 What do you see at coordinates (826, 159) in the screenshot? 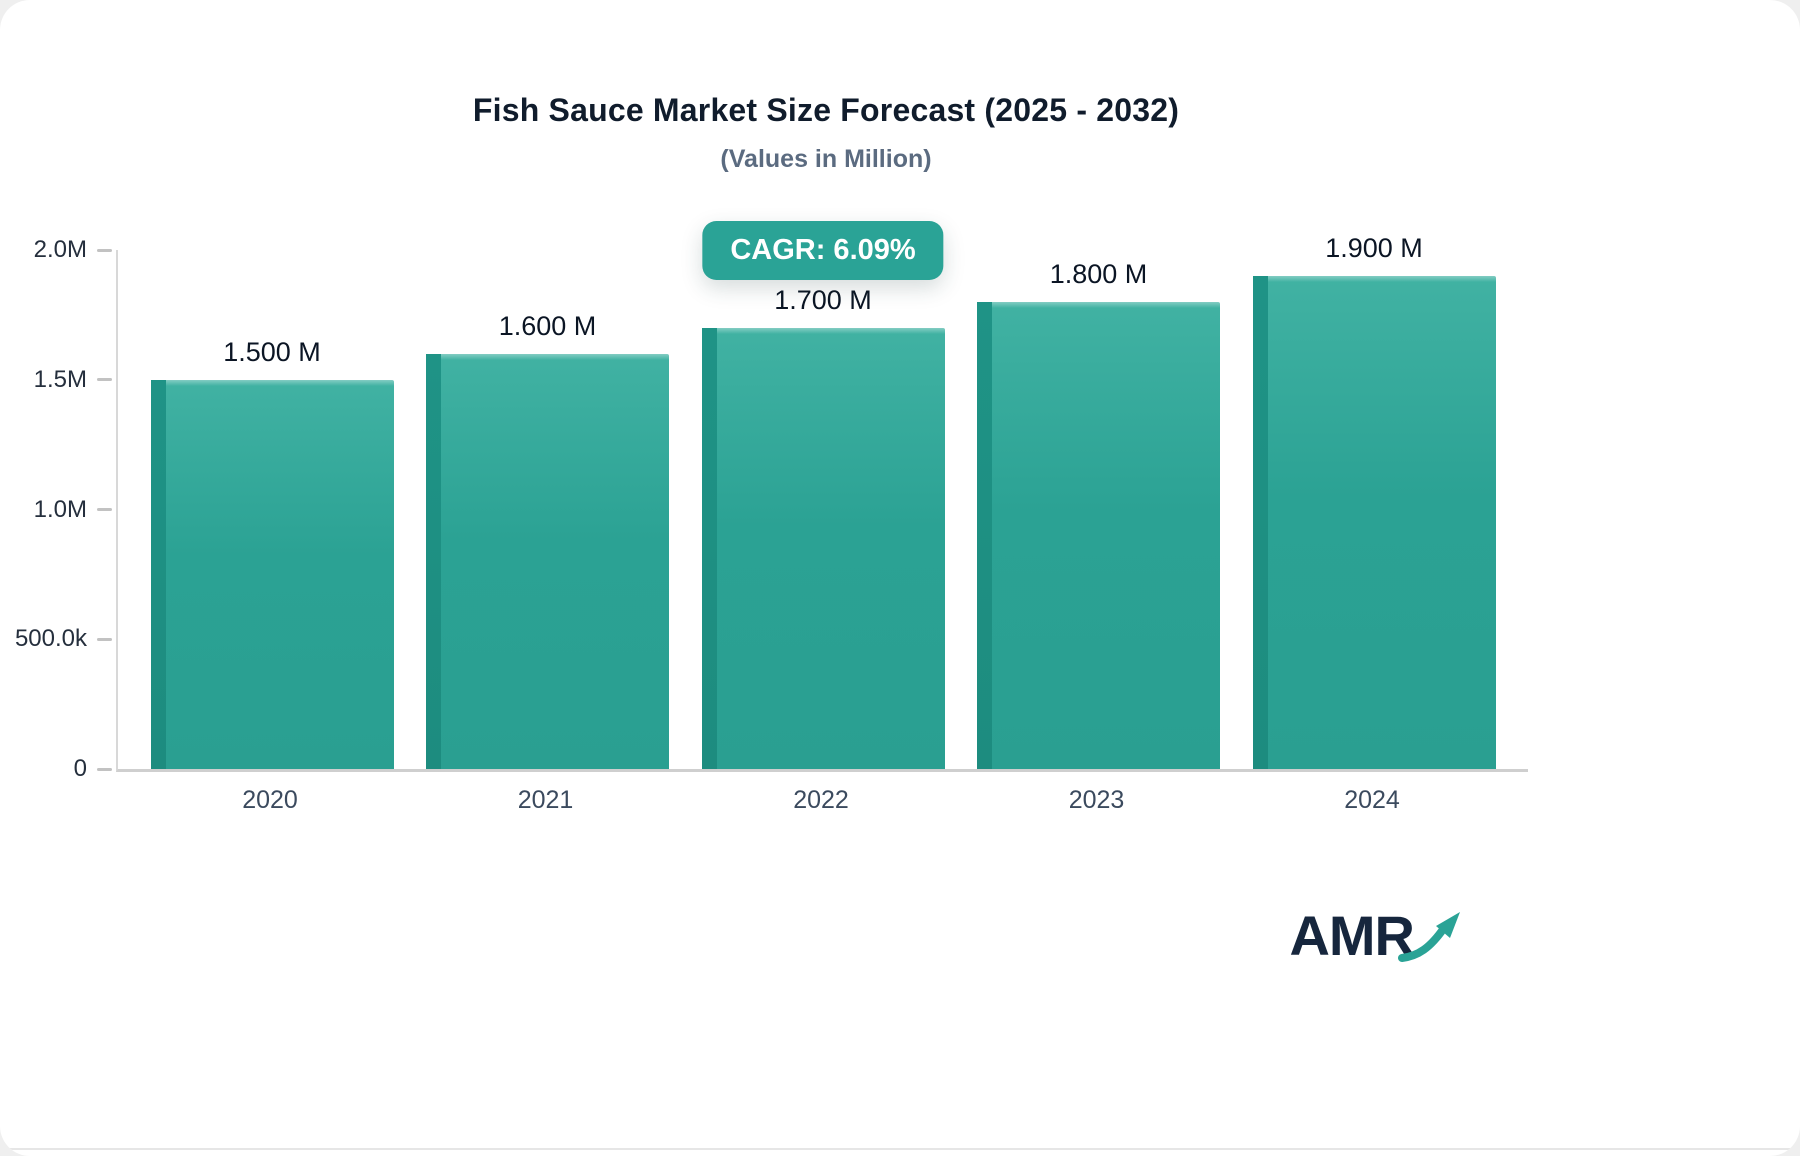
I see `chart-subtitle: (Values in Million)` at bounding box center [826, 159].